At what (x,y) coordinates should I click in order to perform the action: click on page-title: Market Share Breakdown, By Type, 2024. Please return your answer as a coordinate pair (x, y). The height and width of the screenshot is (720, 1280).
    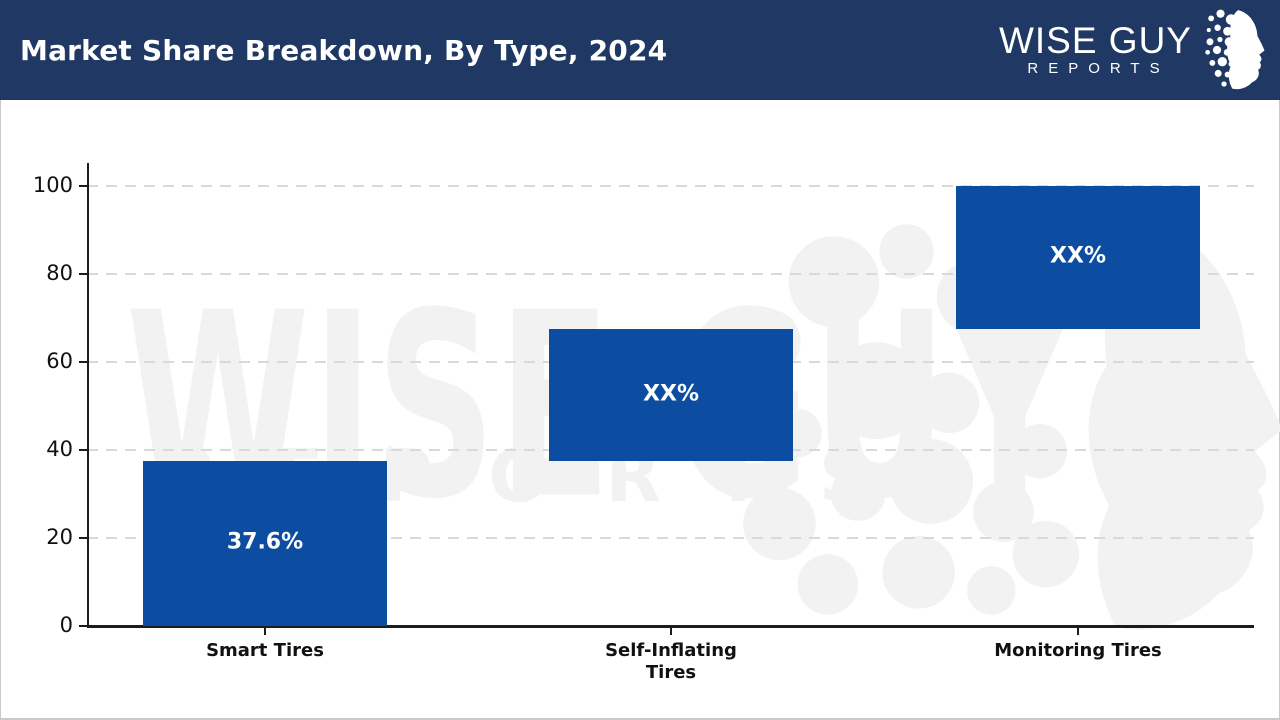
    Looking at the image, I should click on (344, 50).